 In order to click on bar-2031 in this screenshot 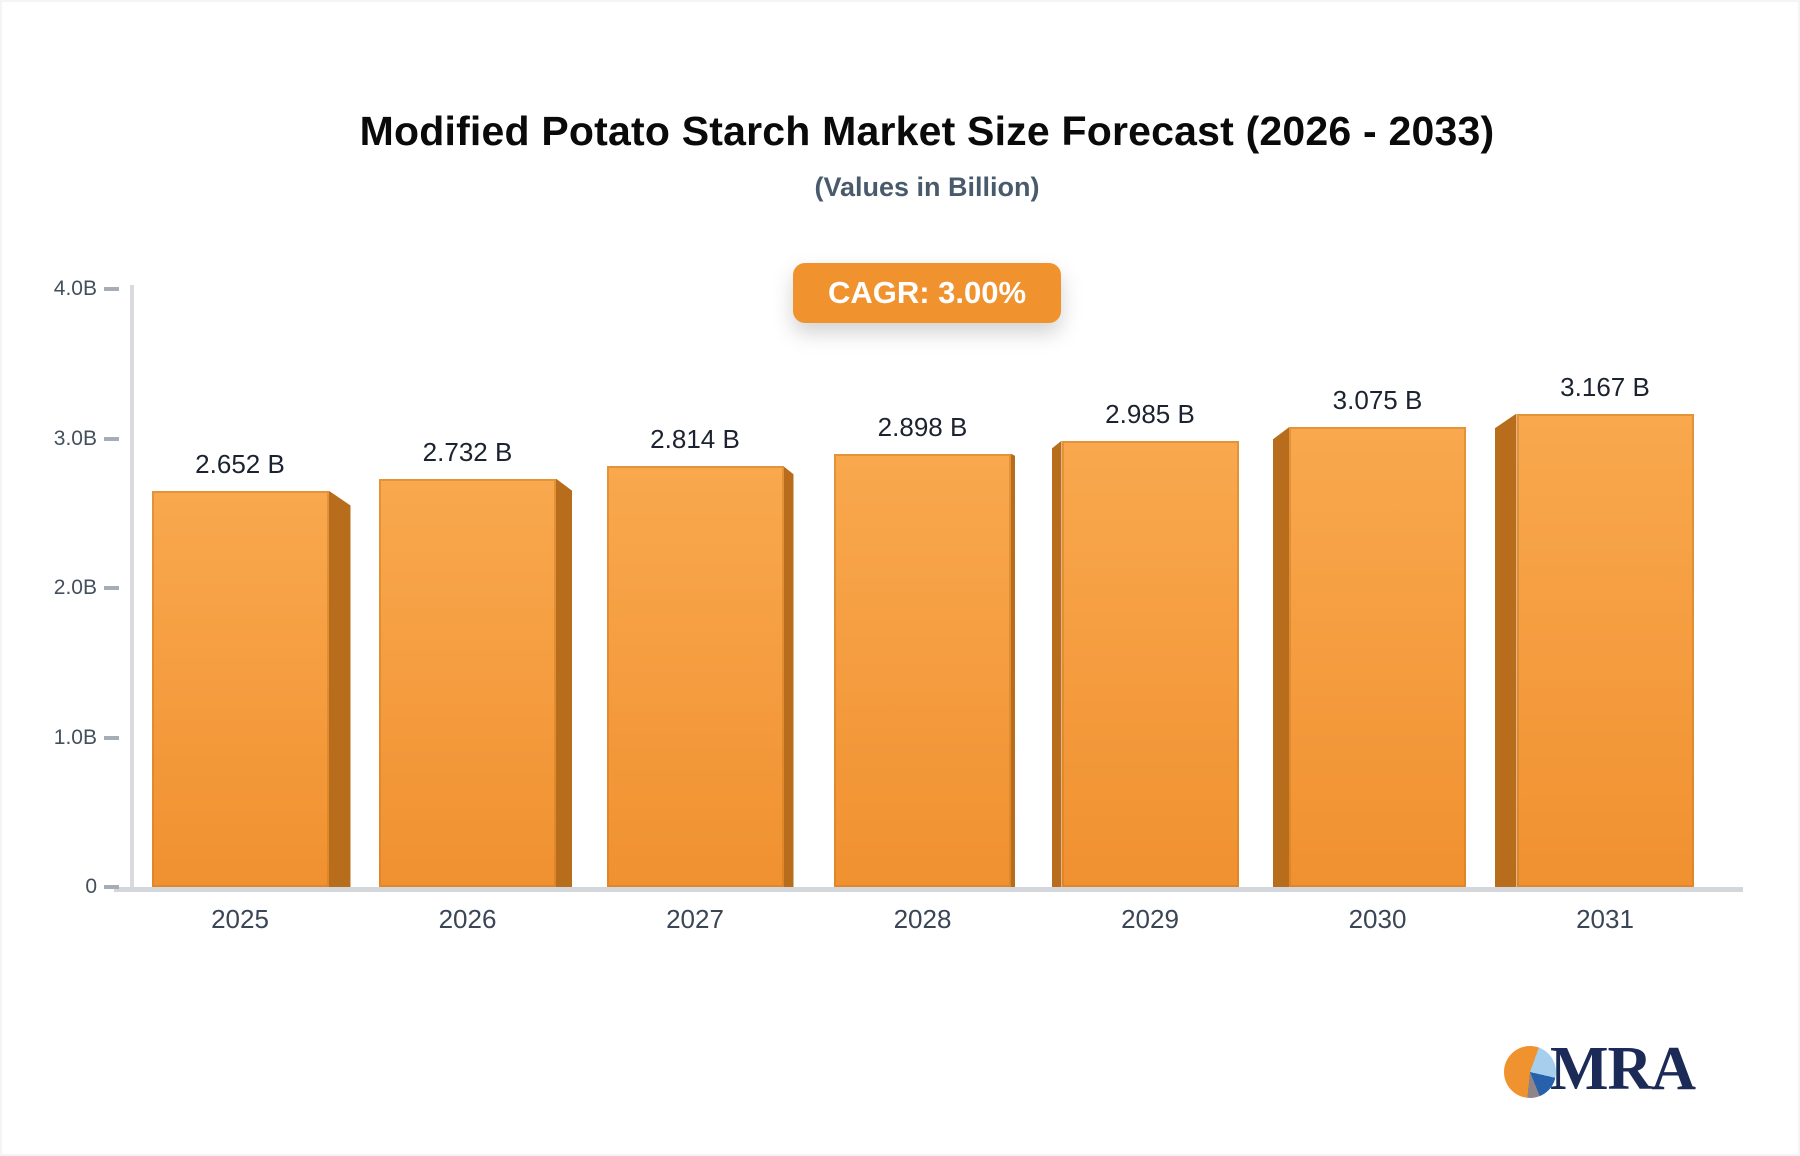, I will do `click(1605, 650)`.